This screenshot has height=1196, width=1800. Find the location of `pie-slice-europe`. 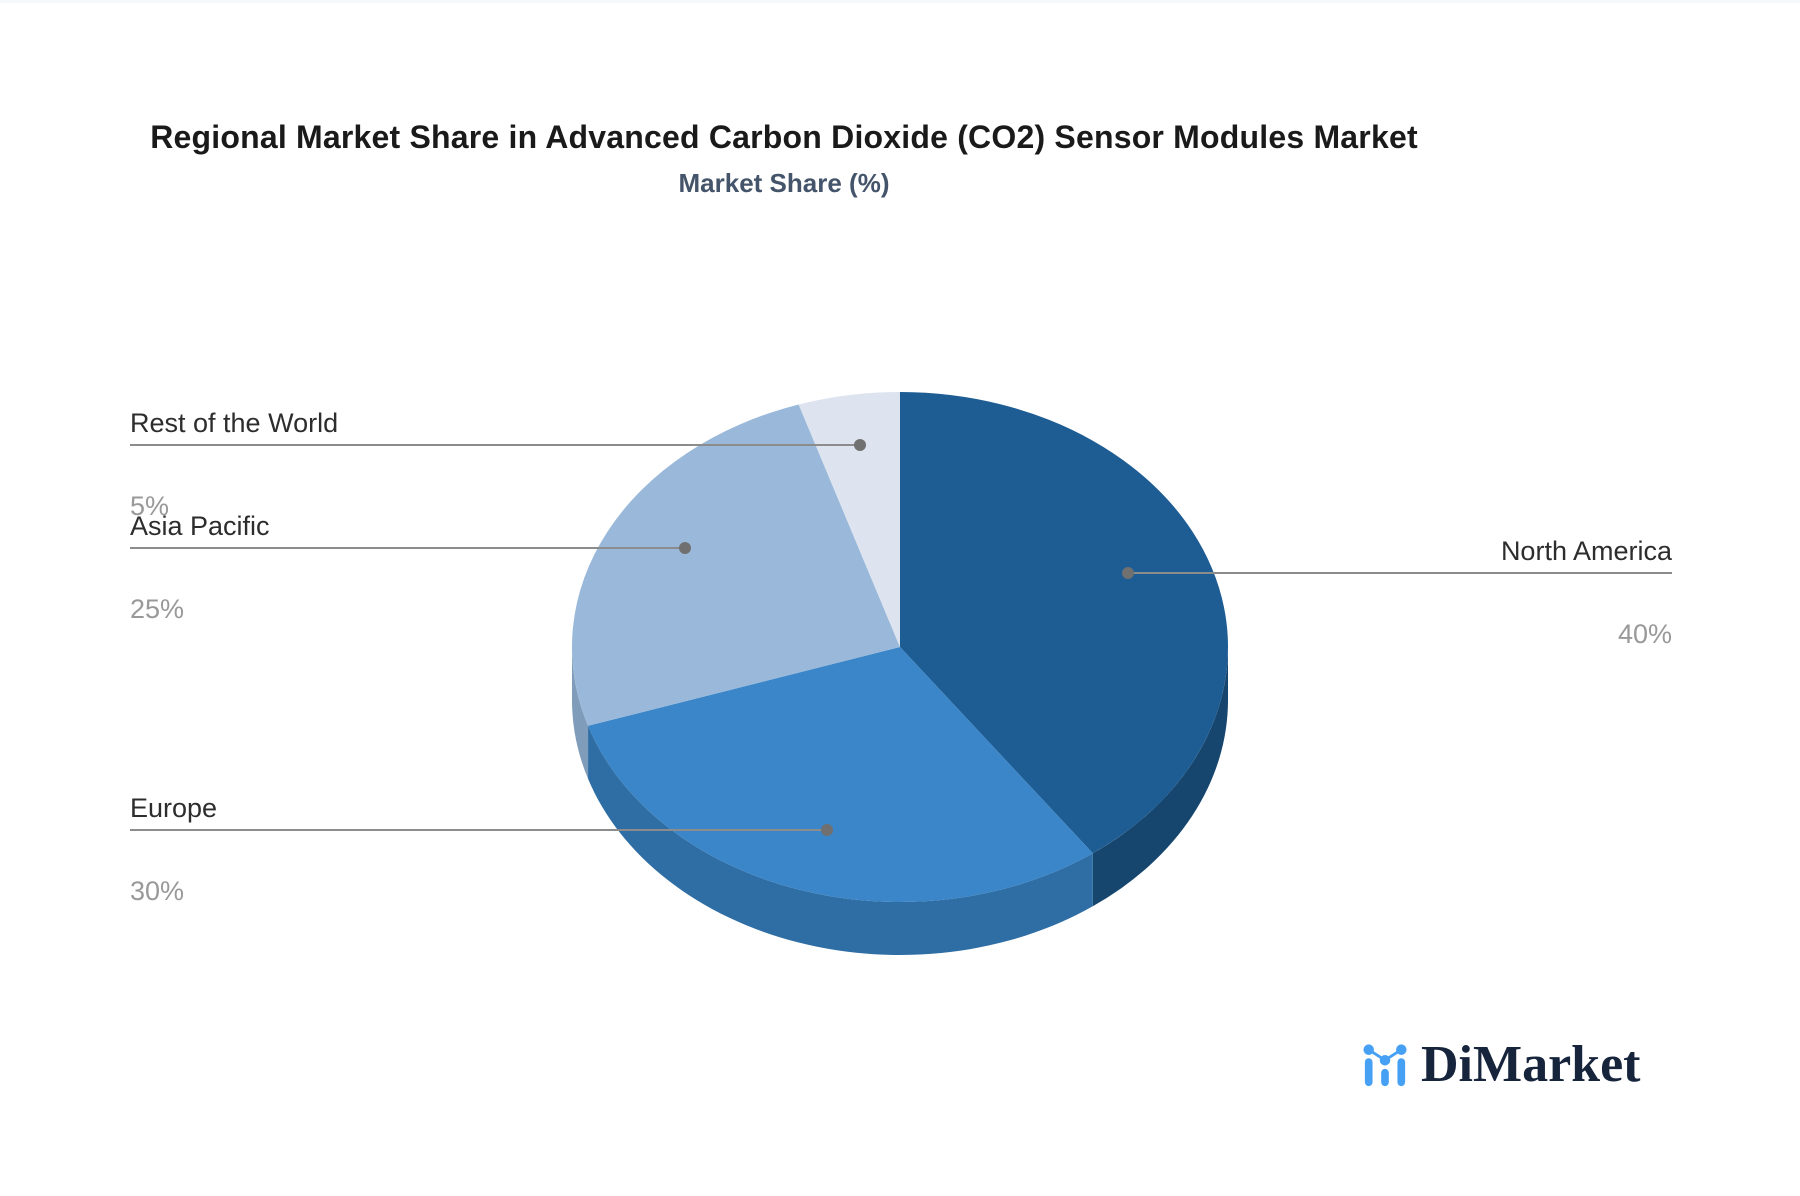

pie-slice-europe is located at coordinates (840, 774).